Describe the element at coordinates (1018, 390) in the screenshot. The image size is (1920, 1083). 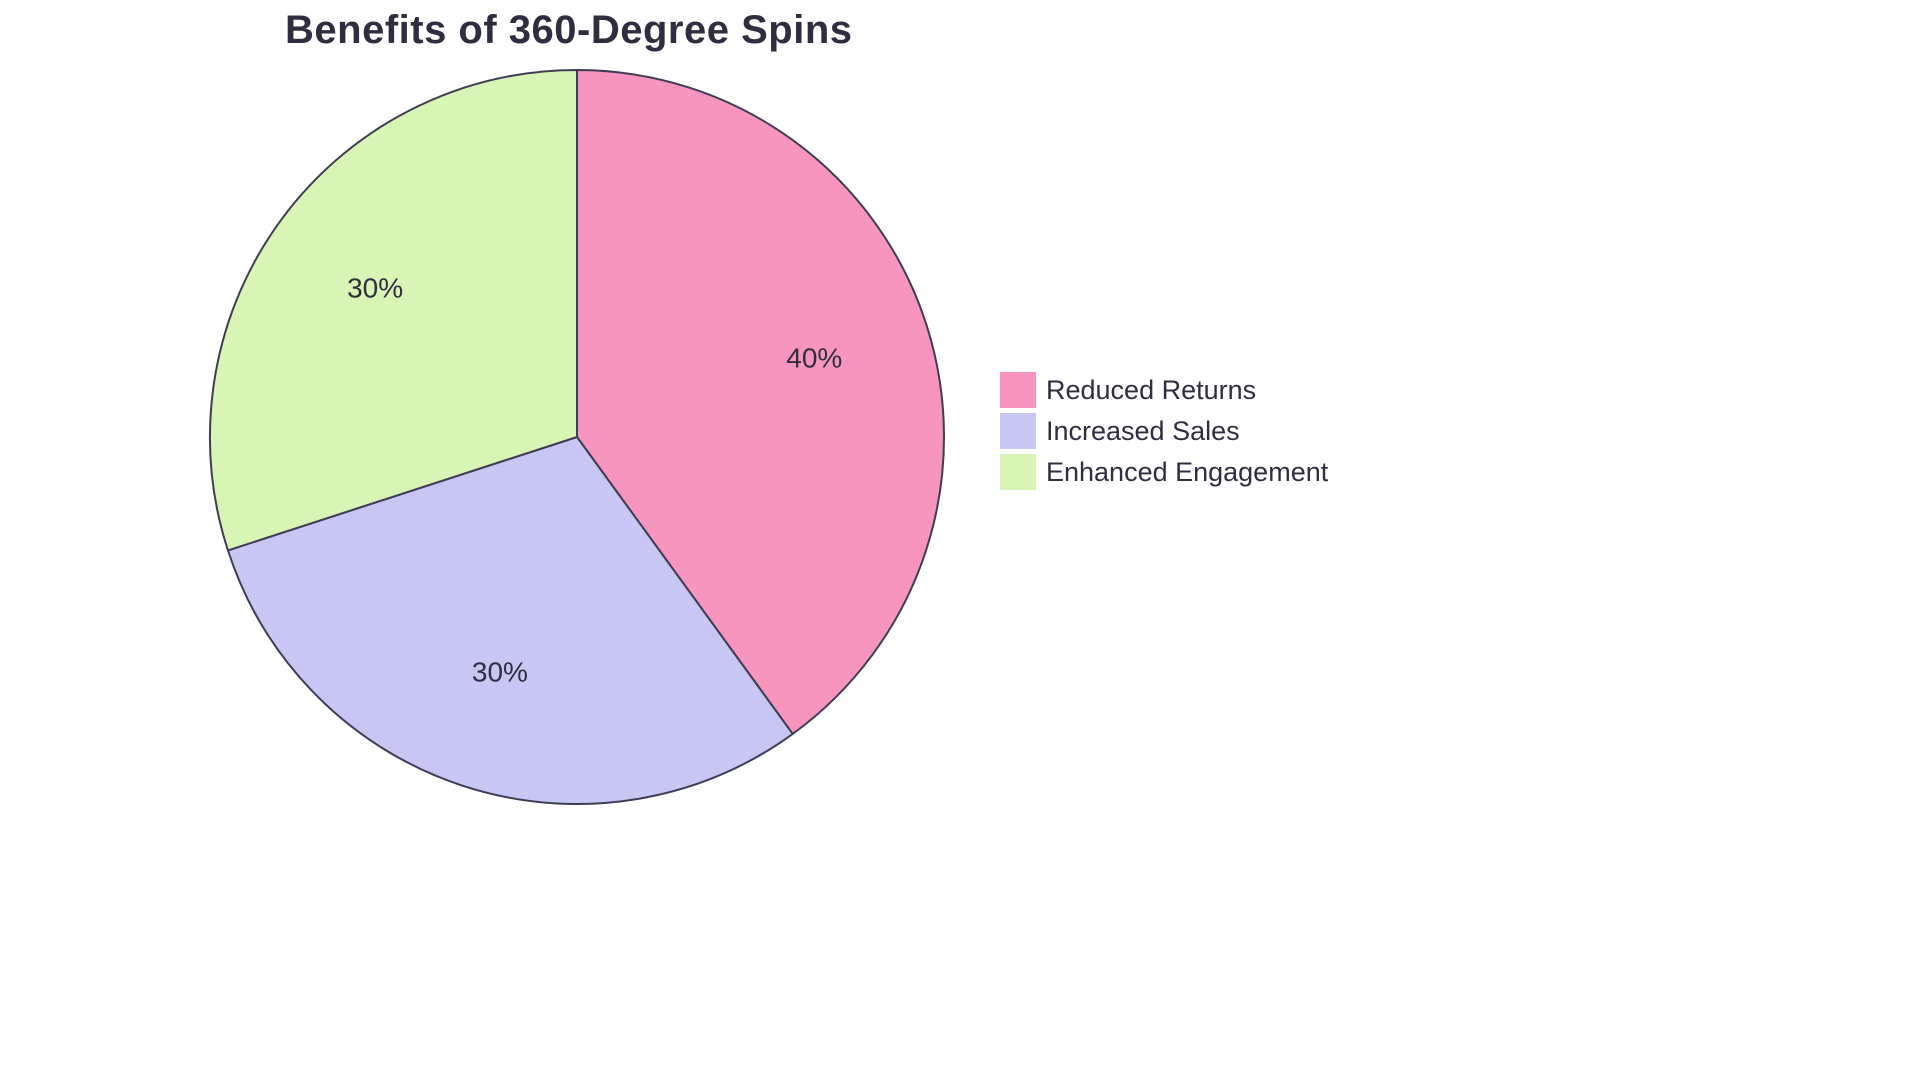
I see `legend-swatch-reduced-returns` at that location.